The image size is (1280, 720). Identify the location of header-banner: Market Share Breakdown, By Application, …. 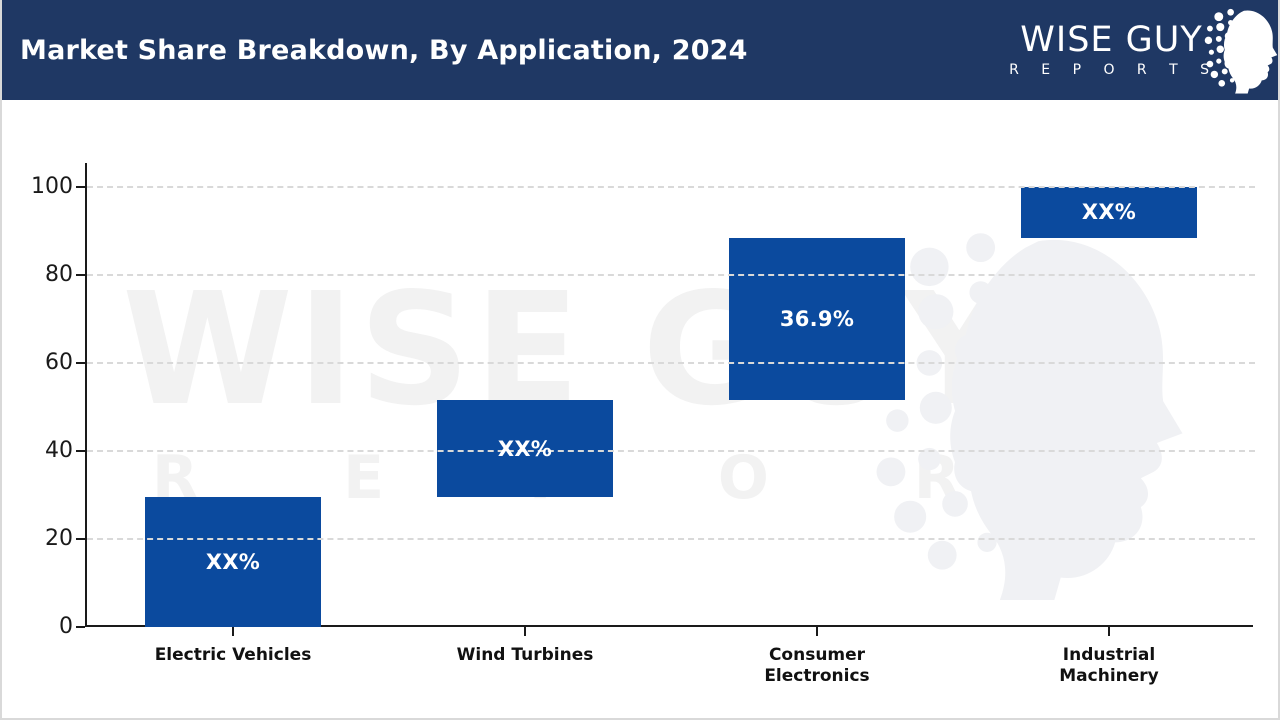
(640, 50).